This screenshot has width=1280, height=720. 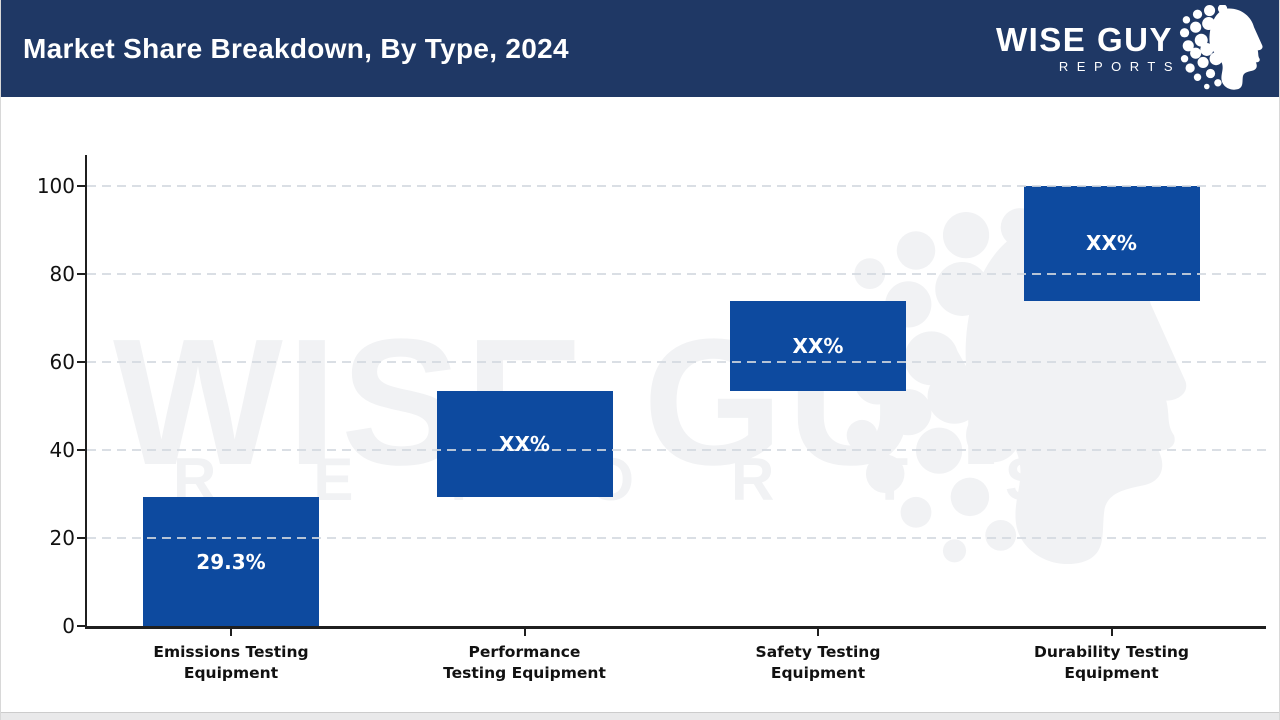 What do you see at coordinates (1084, 39) in the screenshot?
I see `logo-wordmark-line1: WISE GUY` at bounding box center [1084, 39].